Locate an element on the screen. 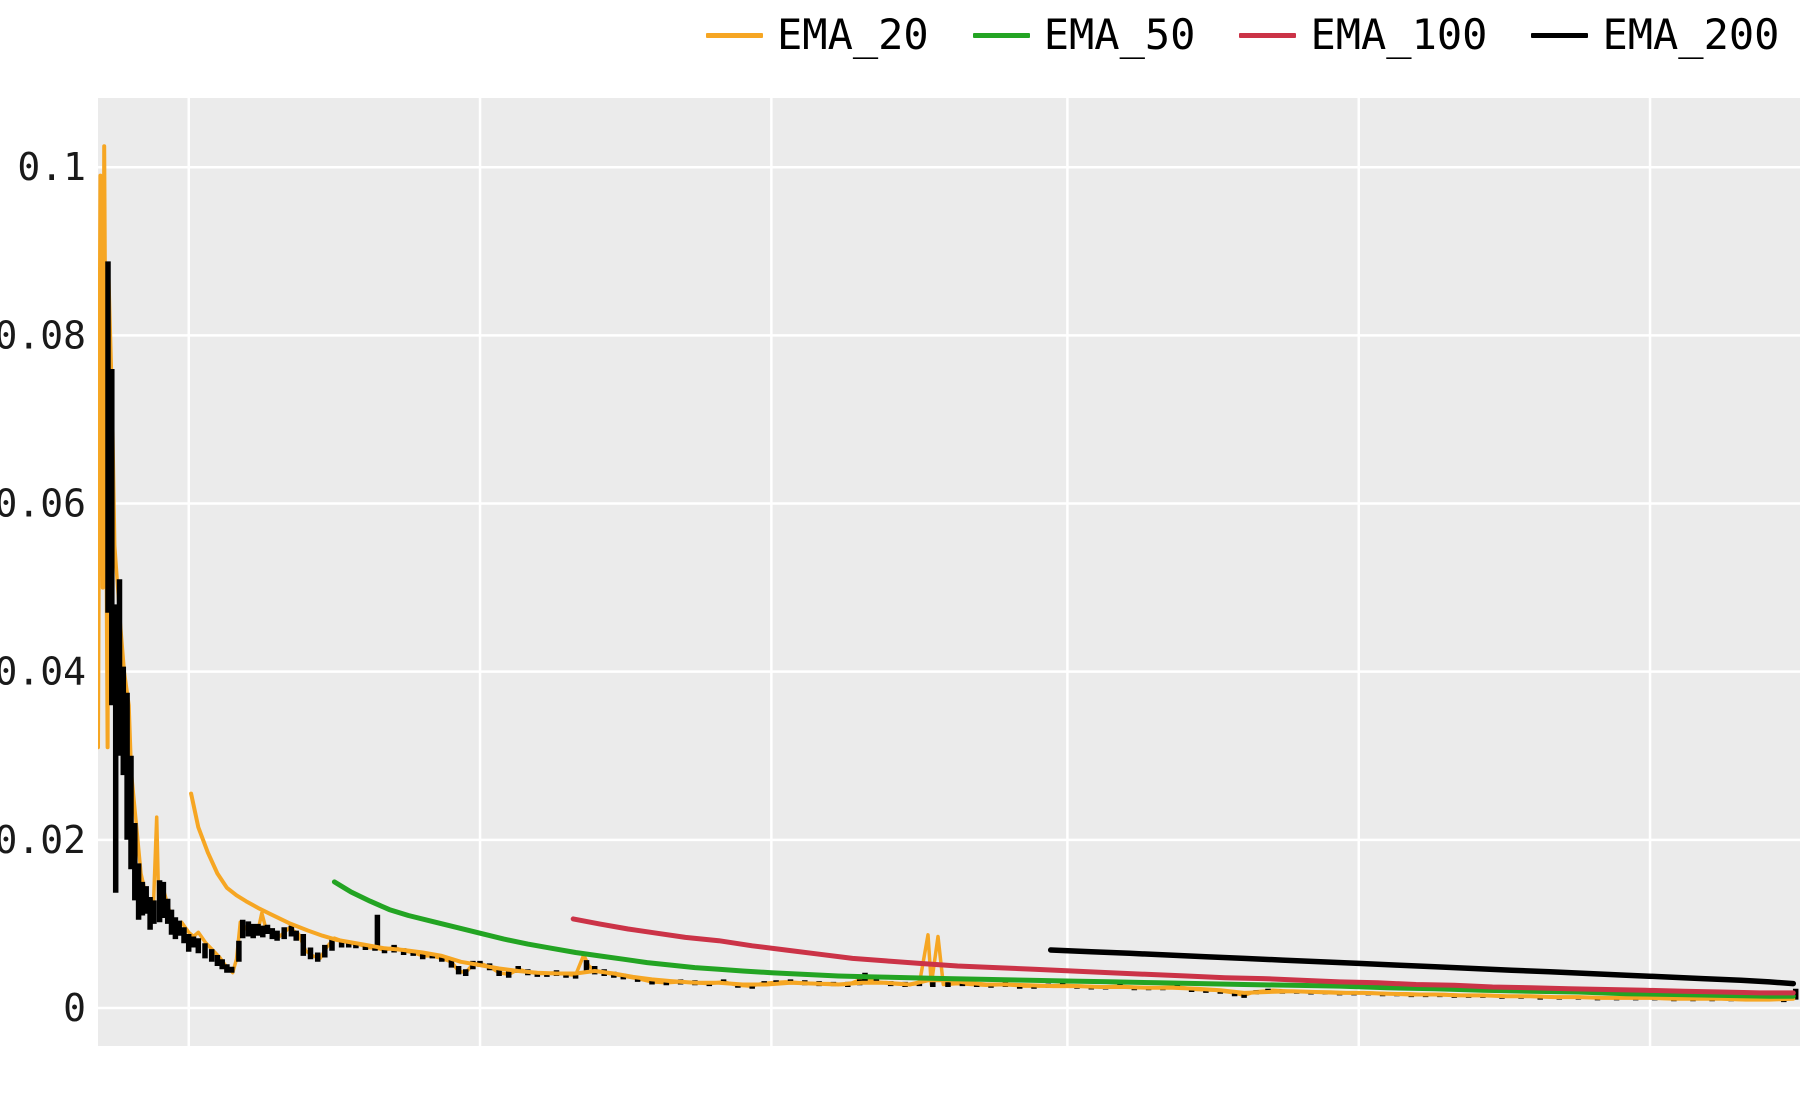  legend: EMA_20 EMA_50 EMA_100 EMA_200 is located at coordinates (1242, 35).